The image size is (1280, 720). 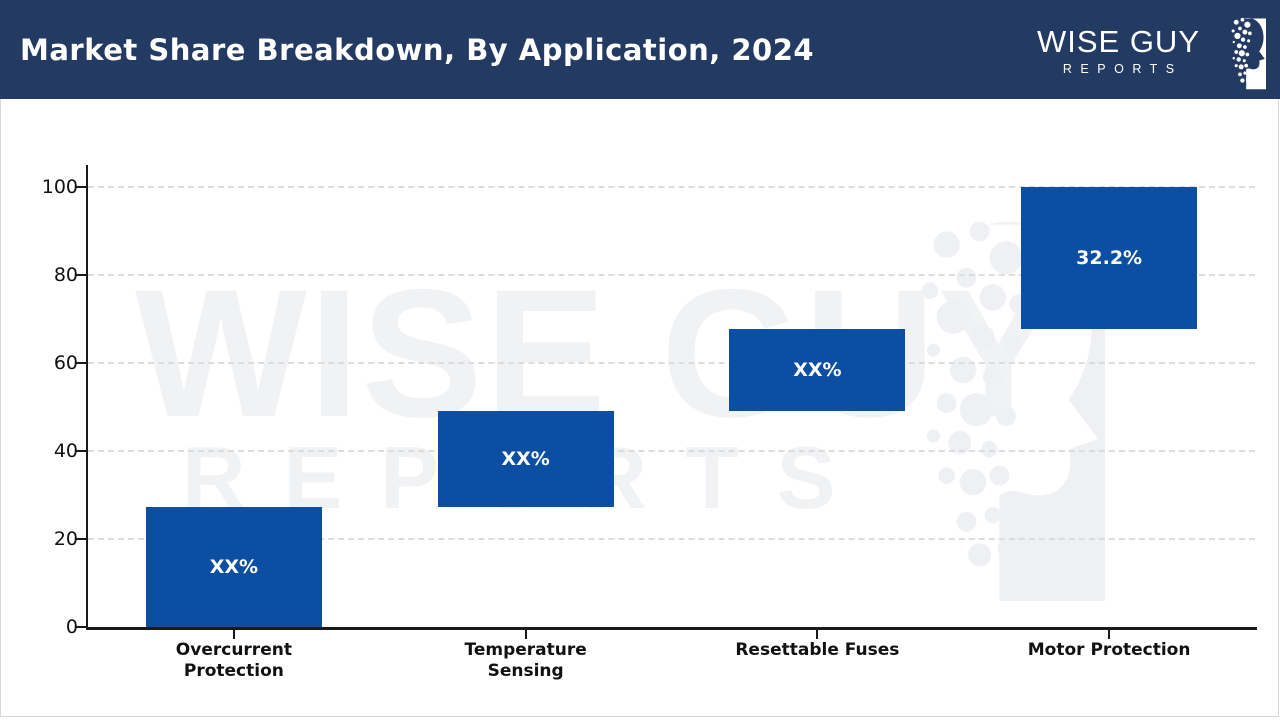 What do you see at coordinates (1248, 53) in the screenshot?
I see `logo-face-dots-icon` at bounding box center [1248, 53].